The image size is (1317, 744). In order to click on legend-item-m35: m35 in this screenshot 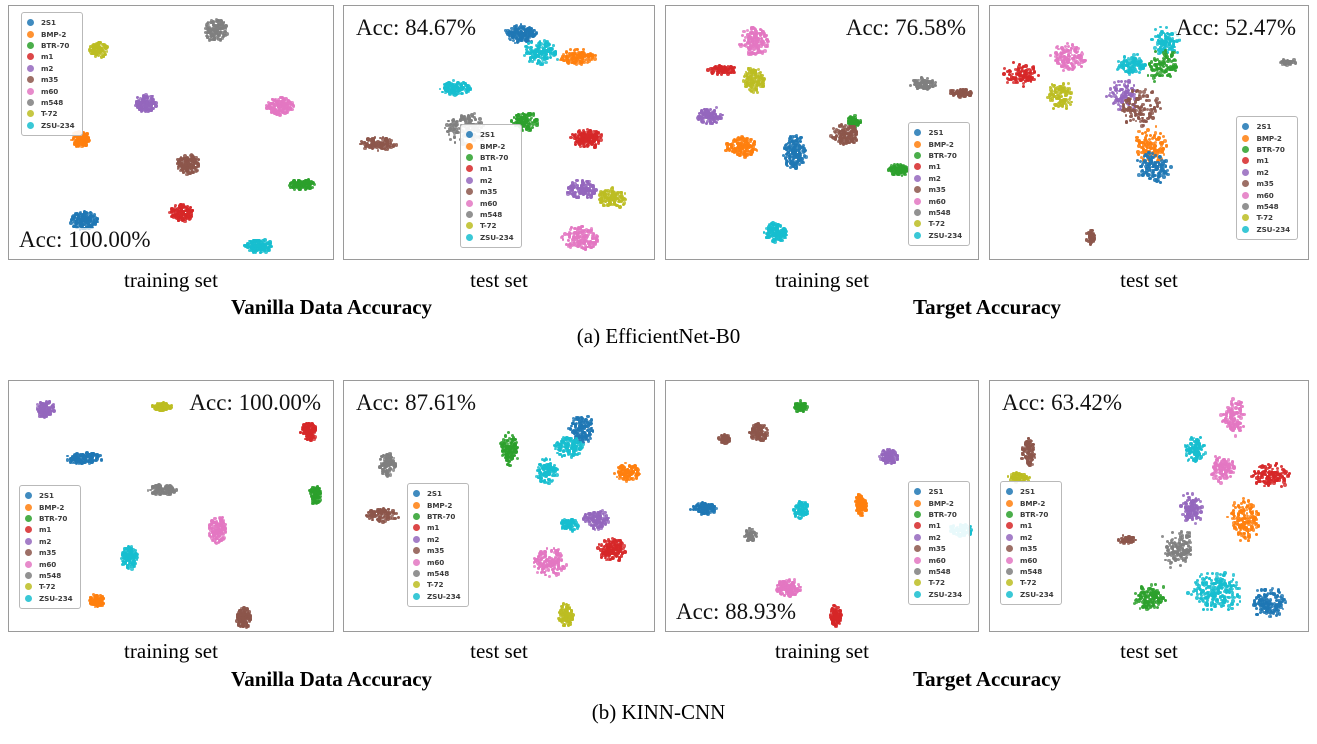, I will do `click(51, 79)`.